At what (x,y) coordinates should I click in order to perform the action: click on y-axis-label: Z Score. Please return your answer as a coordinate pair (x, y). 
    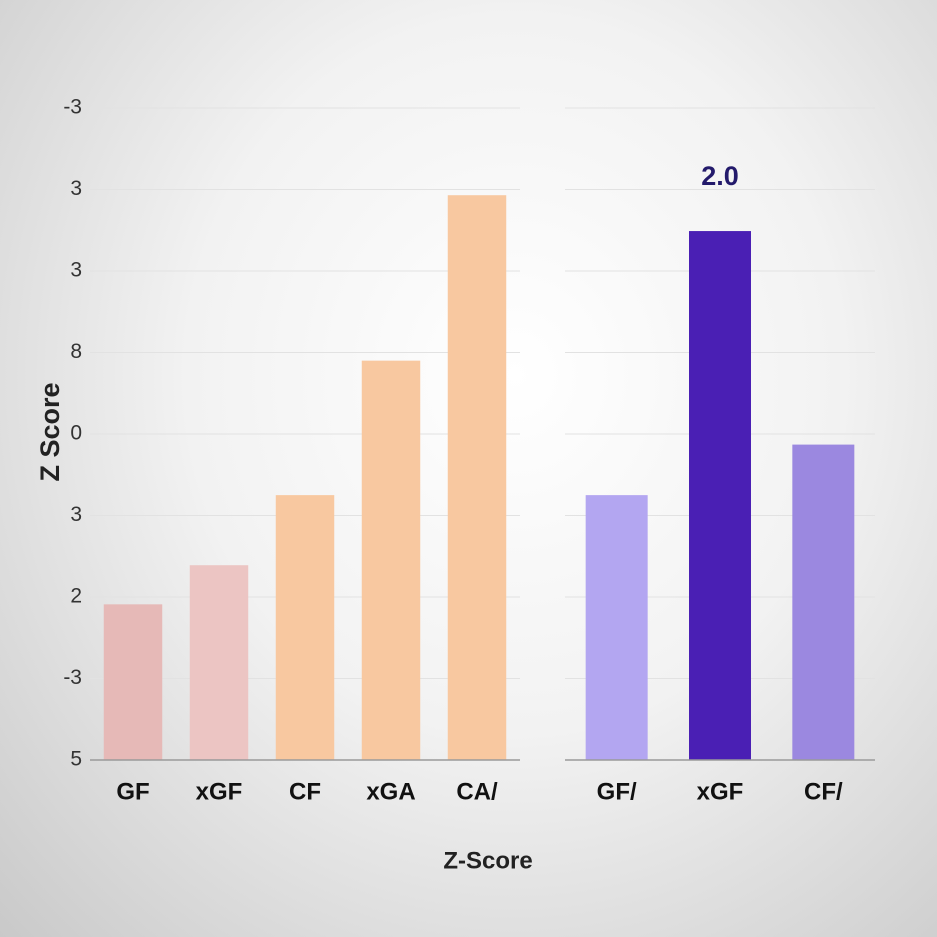
    Looking at the image, I should click on (50, 431).